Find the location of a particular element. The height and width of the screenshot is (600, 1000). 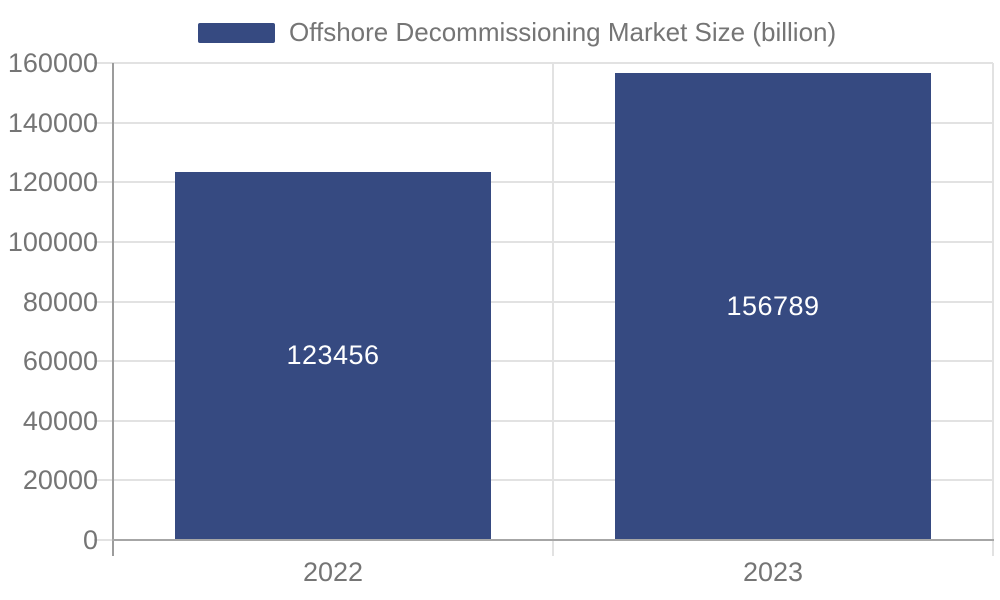

x-tick-label-2022: 2022 is located at coordinates (333, 572).